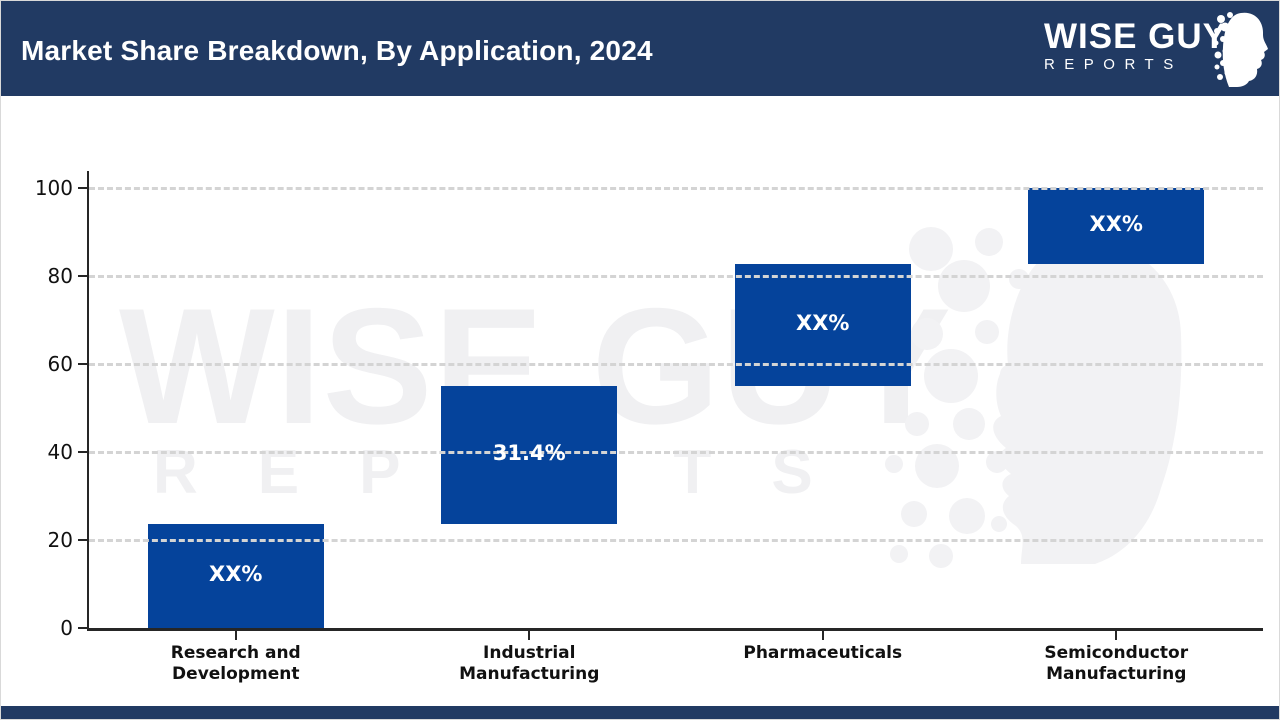  I want to click on category-label-line: Industrial, so click(529, 653).